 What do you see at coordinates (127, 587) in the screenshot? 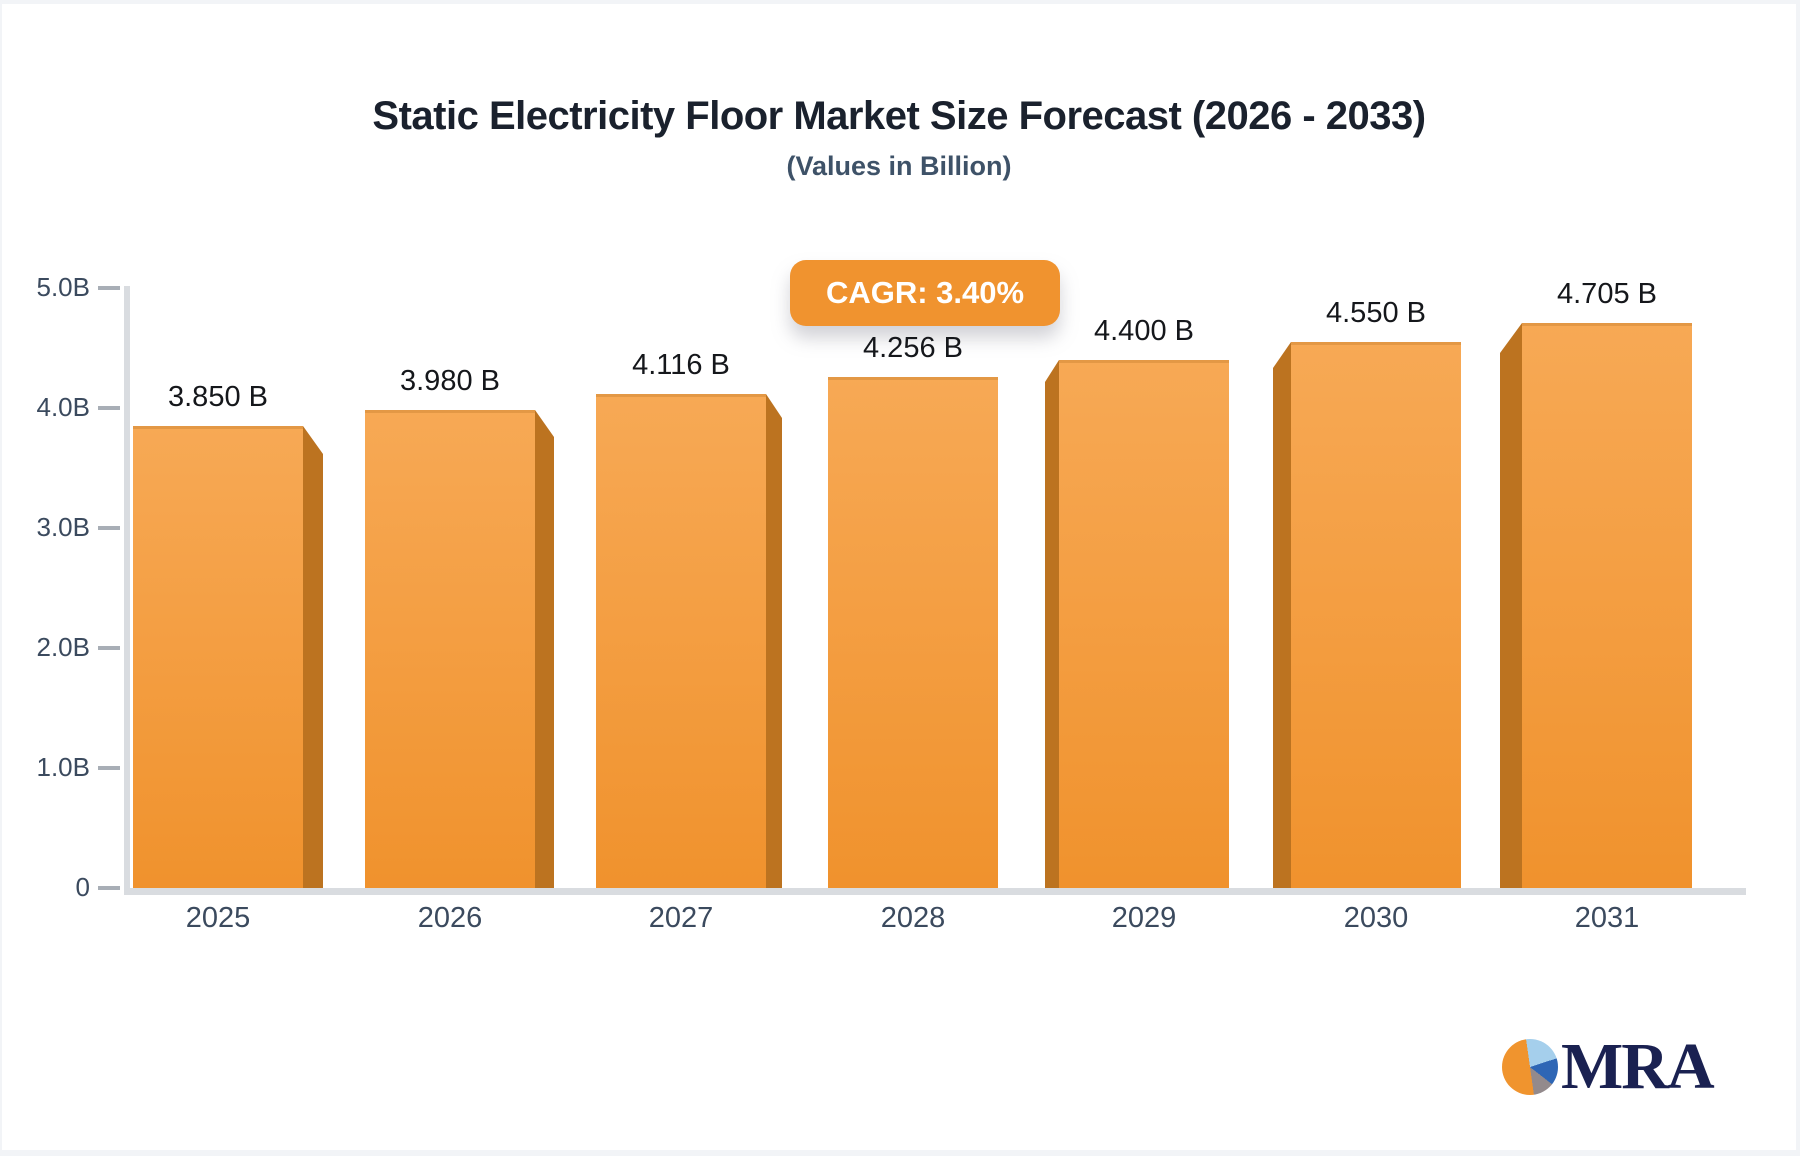
I see `y-axis-line` at bounding box center [127, 587].